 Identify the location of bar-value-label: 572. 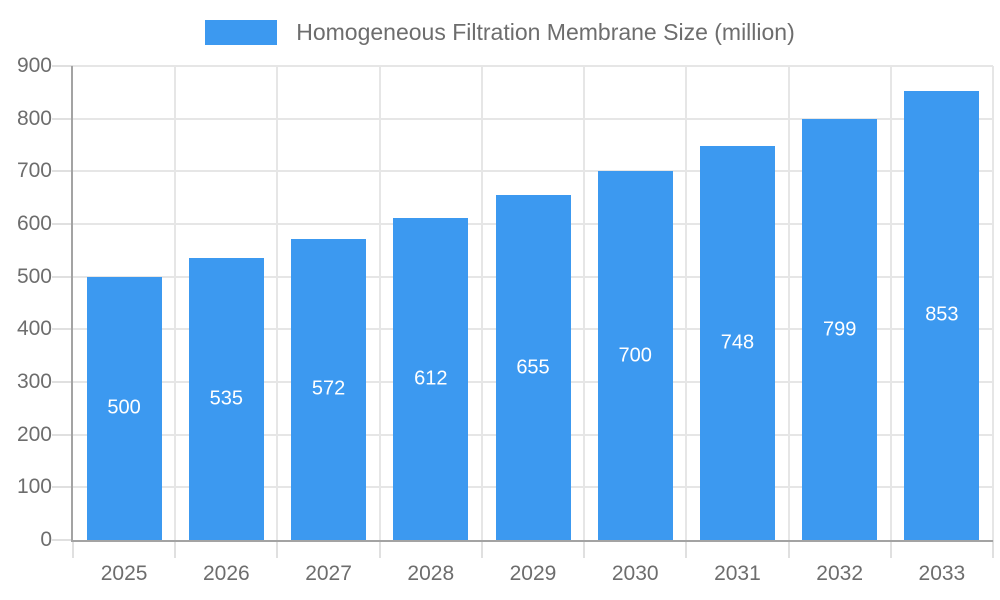
(328, 388).